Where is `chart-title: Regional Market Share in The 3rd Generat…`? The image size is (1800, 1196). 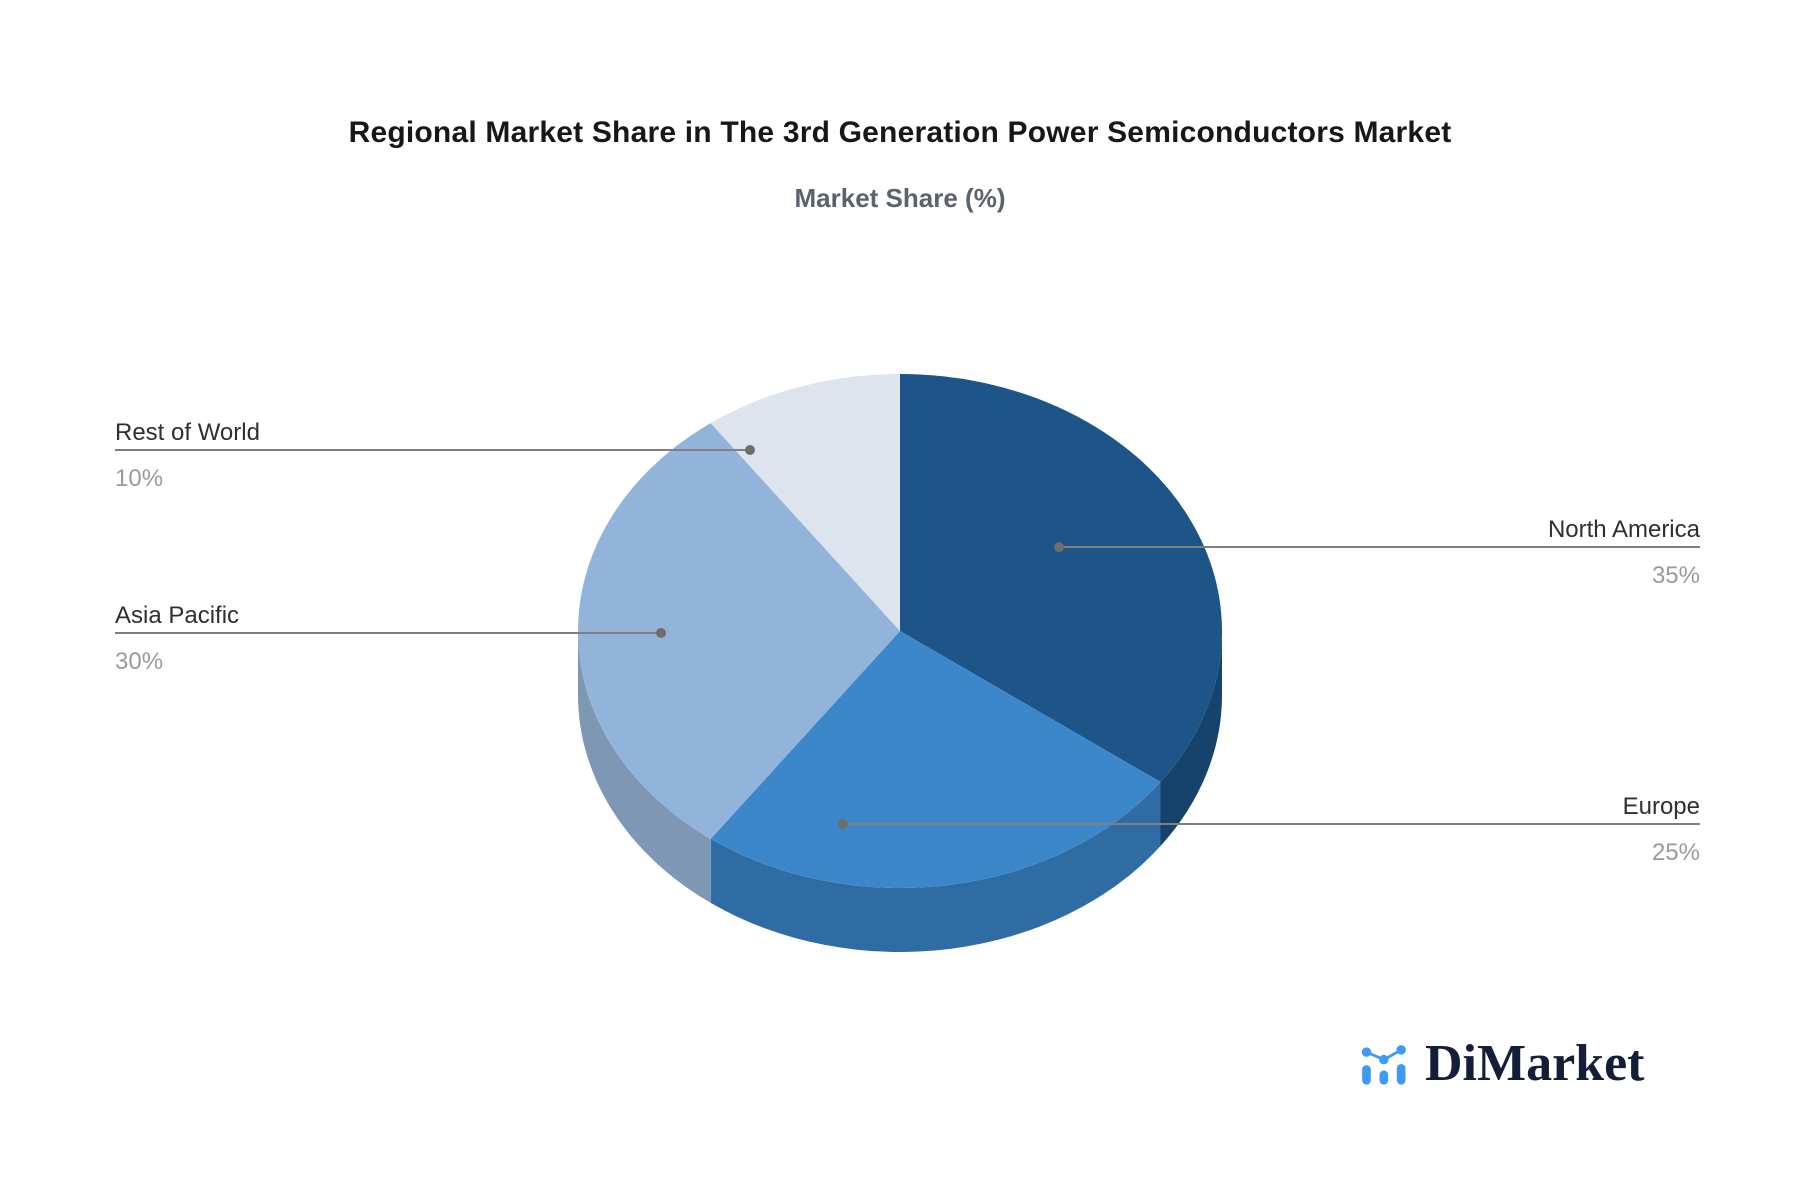
chart-title: Regional Market Share in The 3rd Generat… is located at coordinates (900, 132).